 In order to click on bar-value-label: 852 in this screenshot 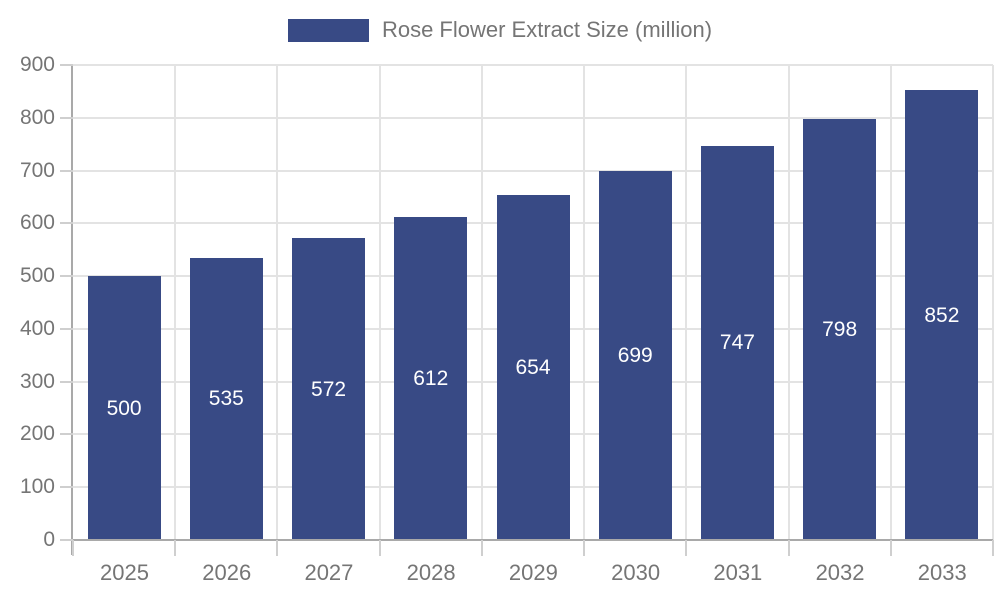, I will do `click(942, 315)`.